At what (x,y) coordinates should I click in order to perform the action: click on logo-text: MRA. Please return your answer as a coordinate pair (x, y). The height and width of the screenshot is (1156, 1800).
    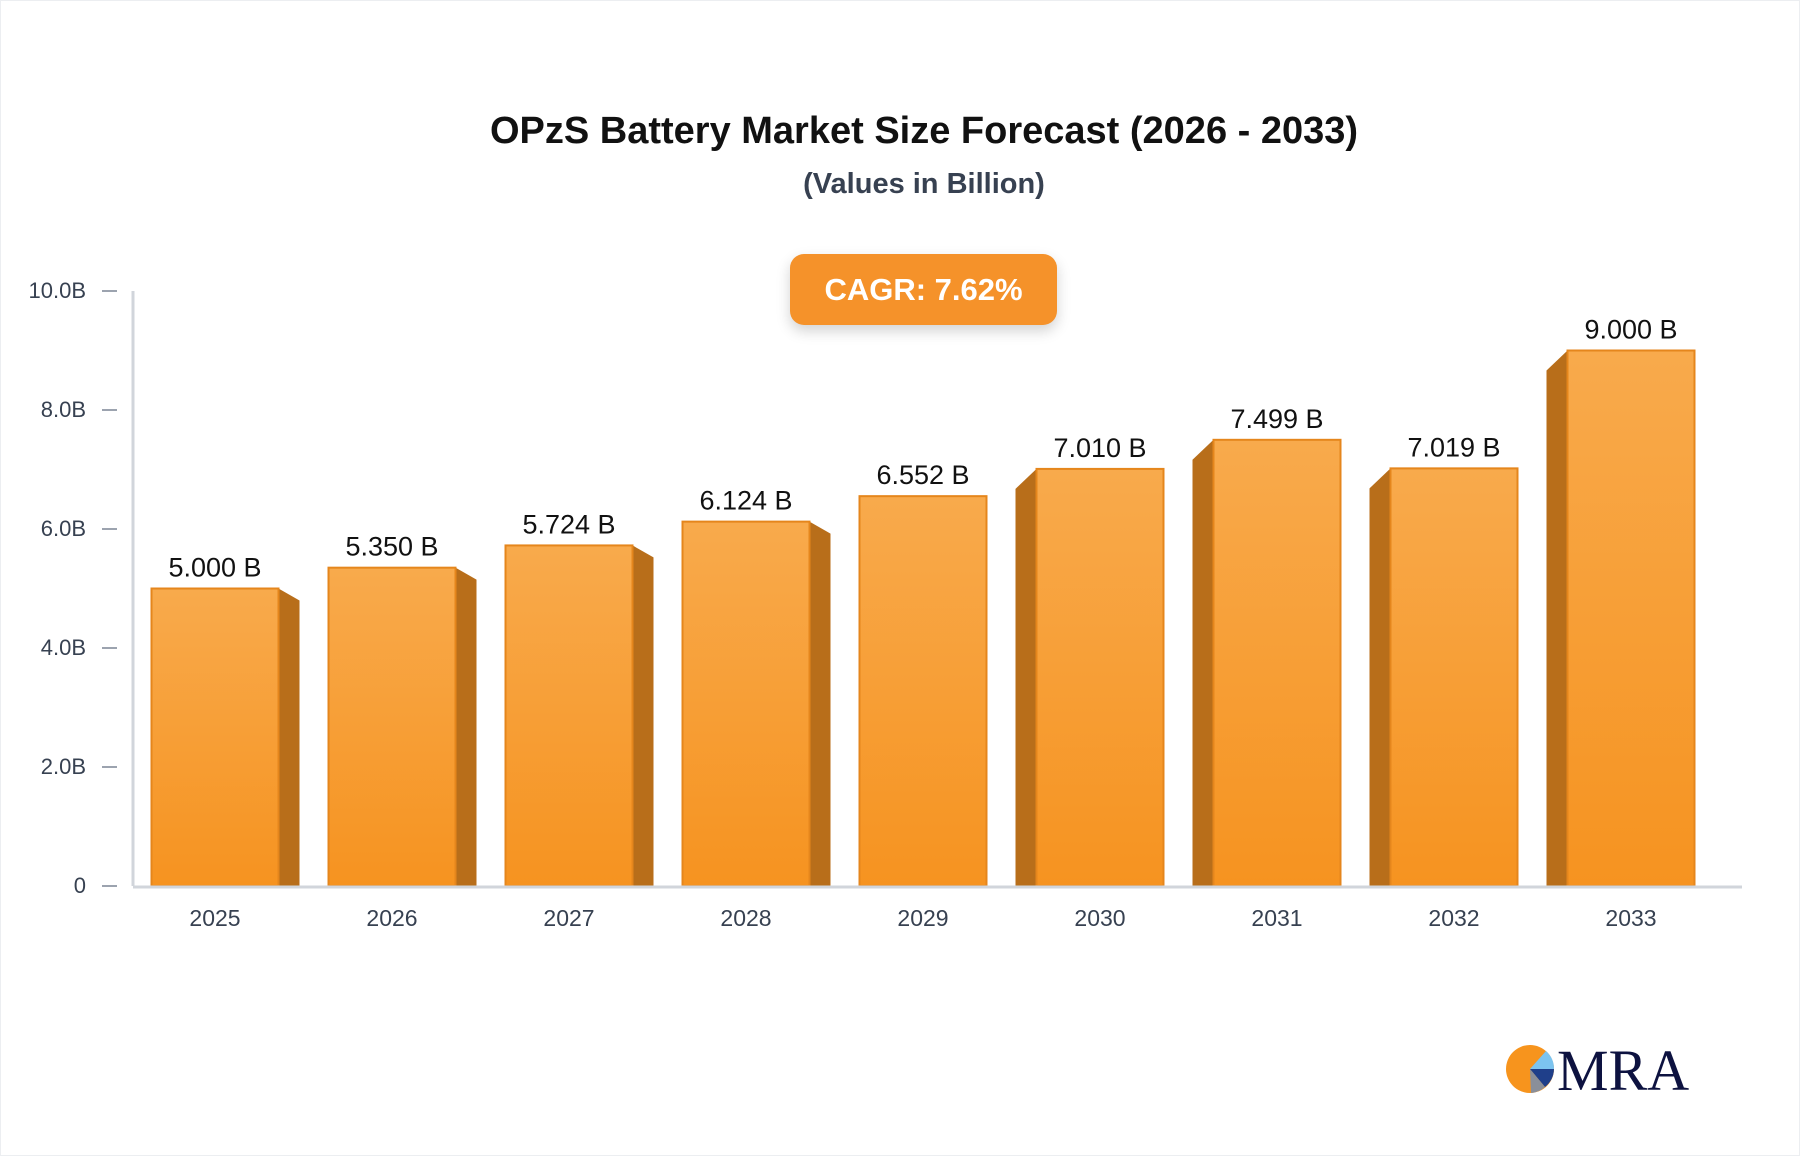
    Looking at the image, I should click on (1623, 1070).